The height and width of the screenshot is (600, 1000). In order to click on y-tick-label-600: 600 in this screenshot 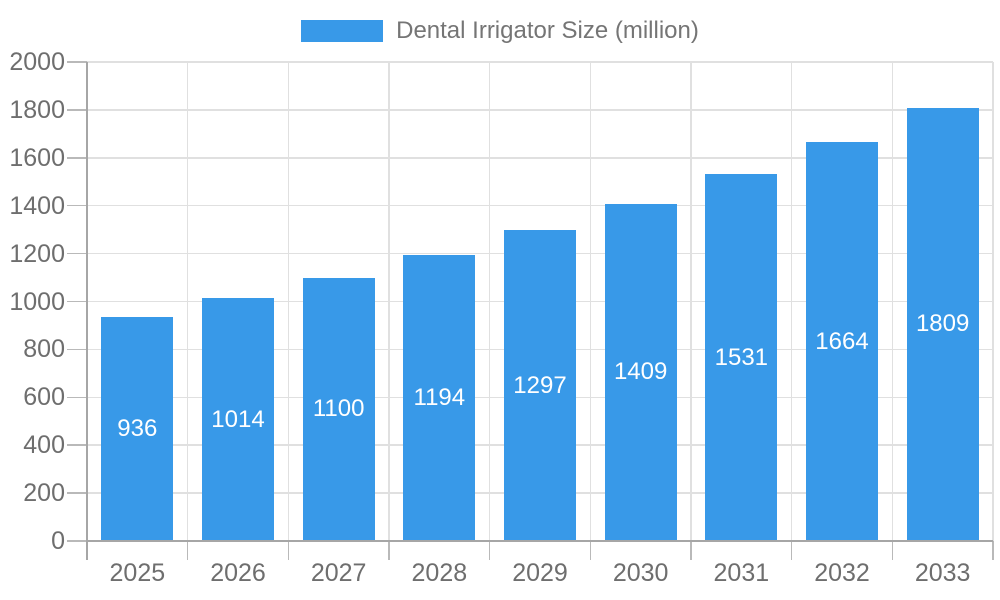, I will do `click(44, 397)`.